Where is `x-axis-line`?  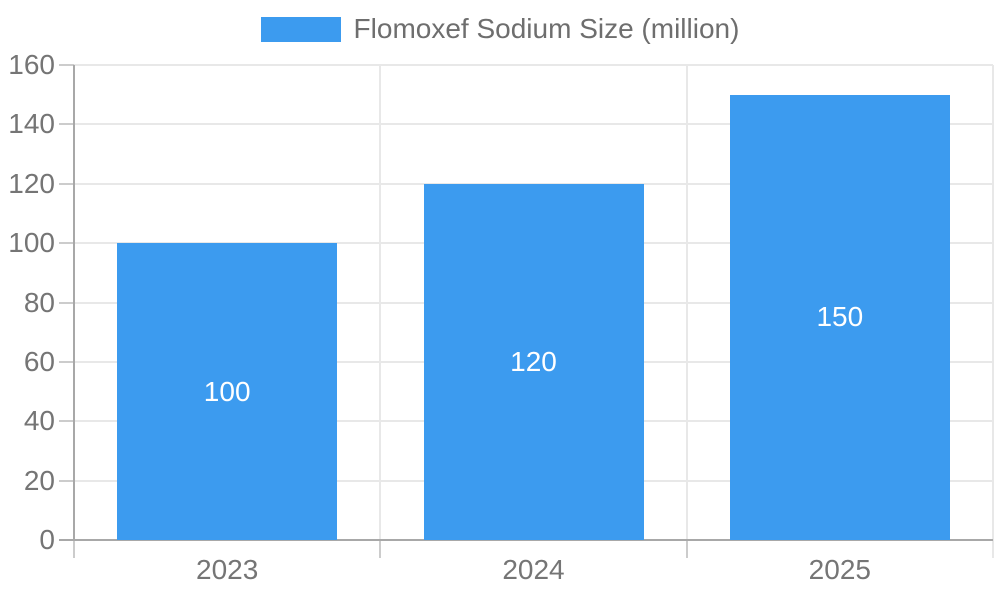 x-axis-line is located at coordinates (526, 540).